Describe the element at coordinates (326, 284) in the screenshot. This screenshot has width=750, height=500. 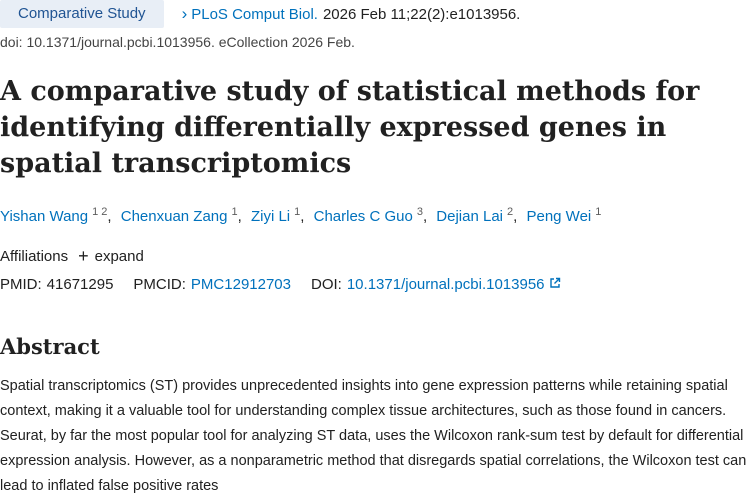
I see `doi-label: DOI:` at that location.